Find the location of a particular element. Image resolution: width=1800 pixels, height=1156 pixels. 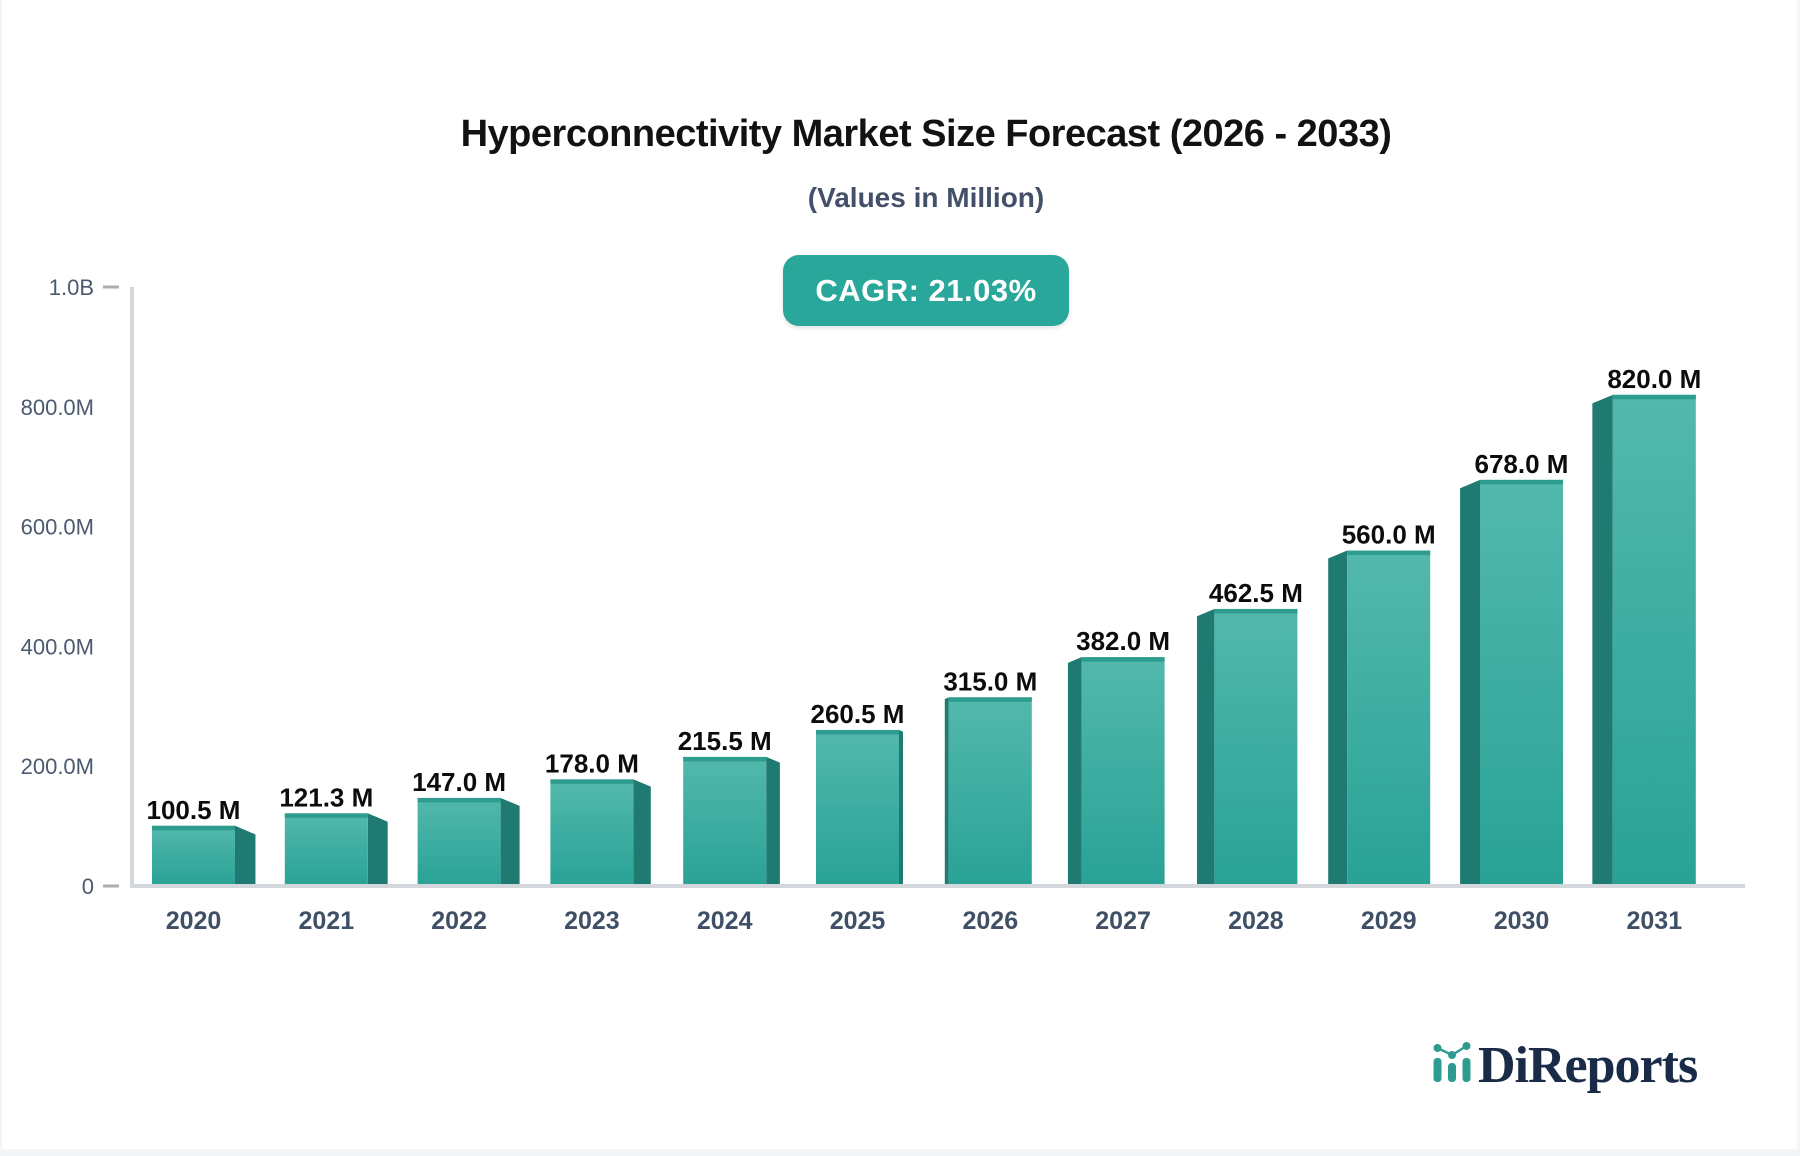

bar-2023: 178.0 M 2023 is located at coordinates (598, 841).